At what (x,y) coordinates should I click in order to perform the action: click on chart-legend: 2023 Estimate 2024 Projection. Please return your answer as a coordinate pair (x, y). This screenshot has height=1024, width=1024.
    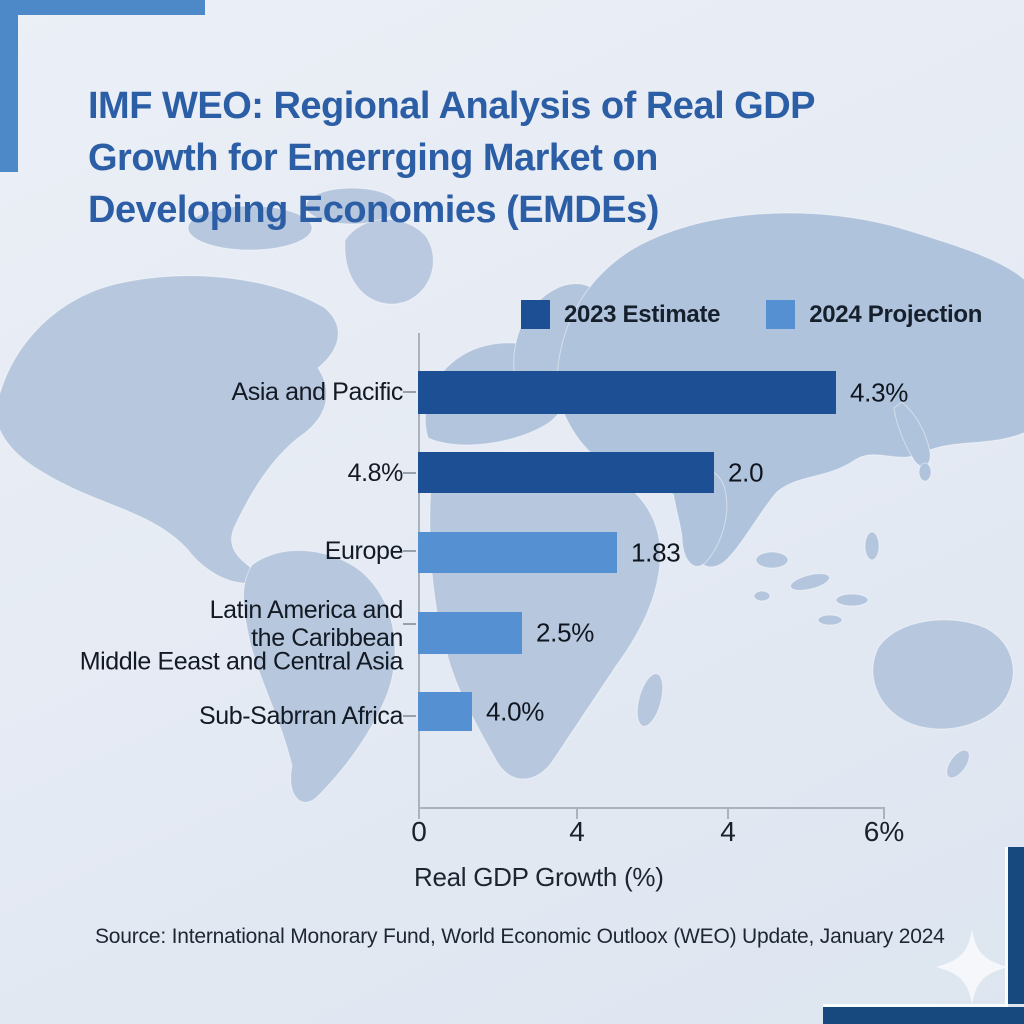
    Looking at the image, I should click on (751, 314).